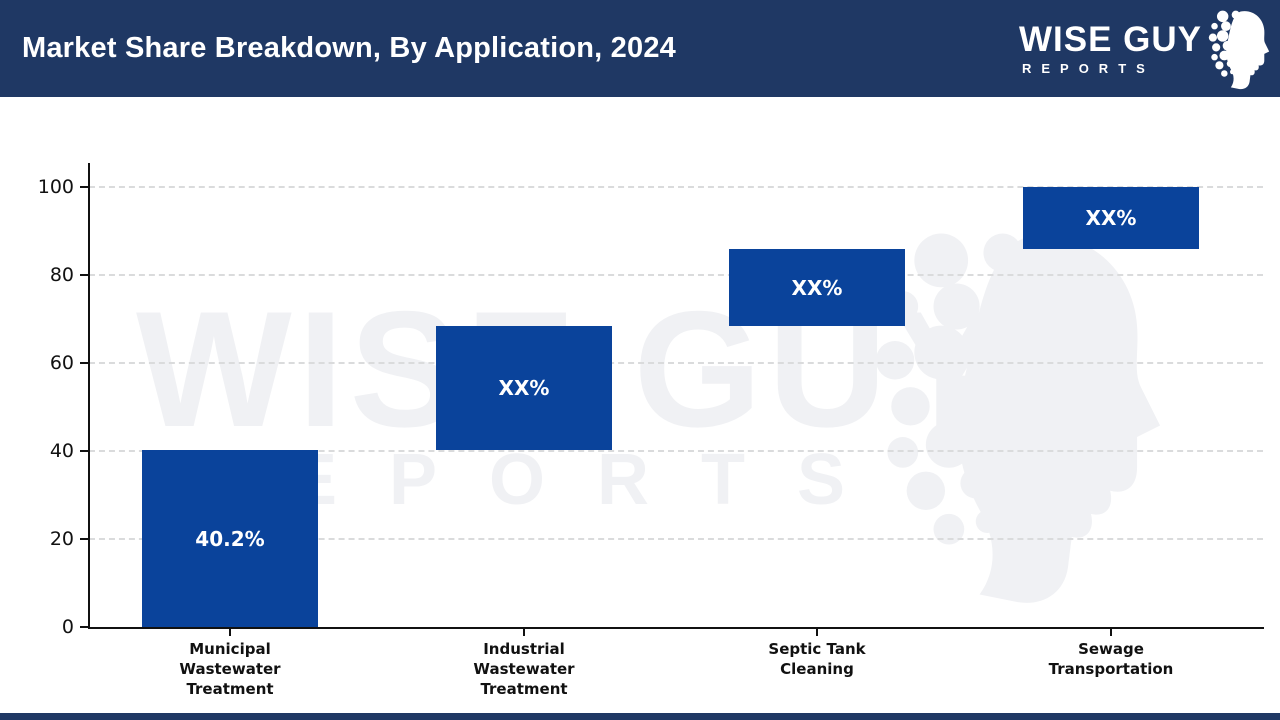 This screenshot has height=720, width=1280. What do you see at coordinates (61, 539) in the screenshot?
I see `y-tick-label: 20` at bounding box center [61, 539].